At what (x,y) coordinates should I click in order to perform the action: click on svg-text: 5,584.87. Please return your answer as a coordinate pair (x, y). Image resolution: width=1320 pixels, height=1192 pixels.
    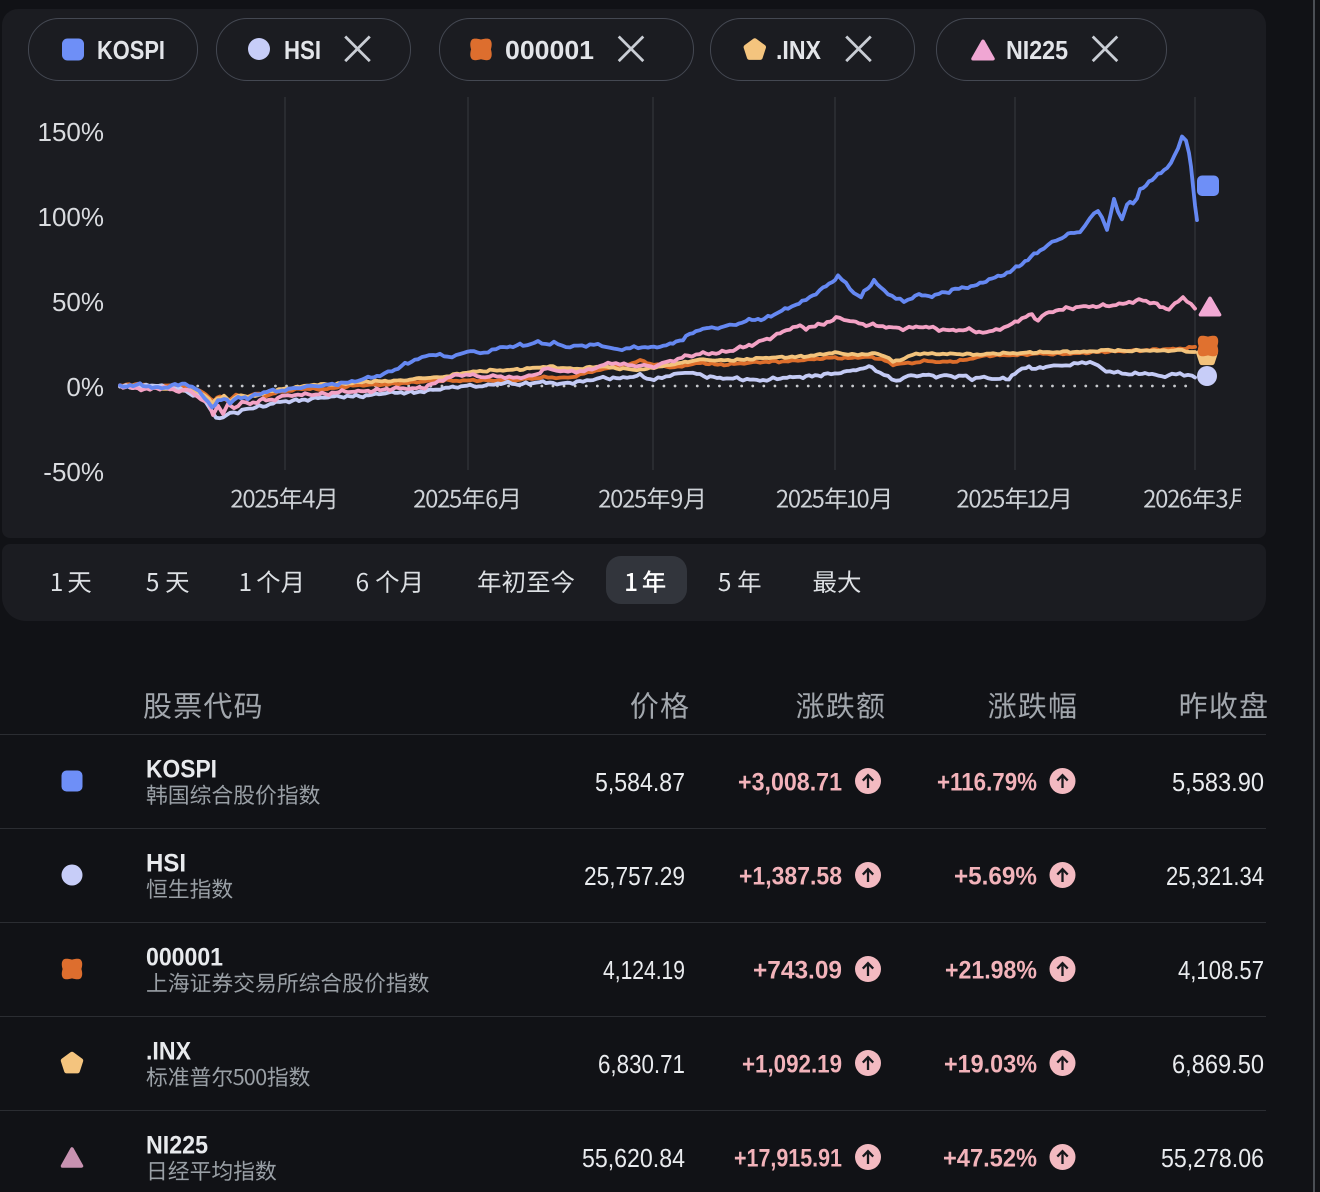
    Looking at the image, I should click on (640, 782).